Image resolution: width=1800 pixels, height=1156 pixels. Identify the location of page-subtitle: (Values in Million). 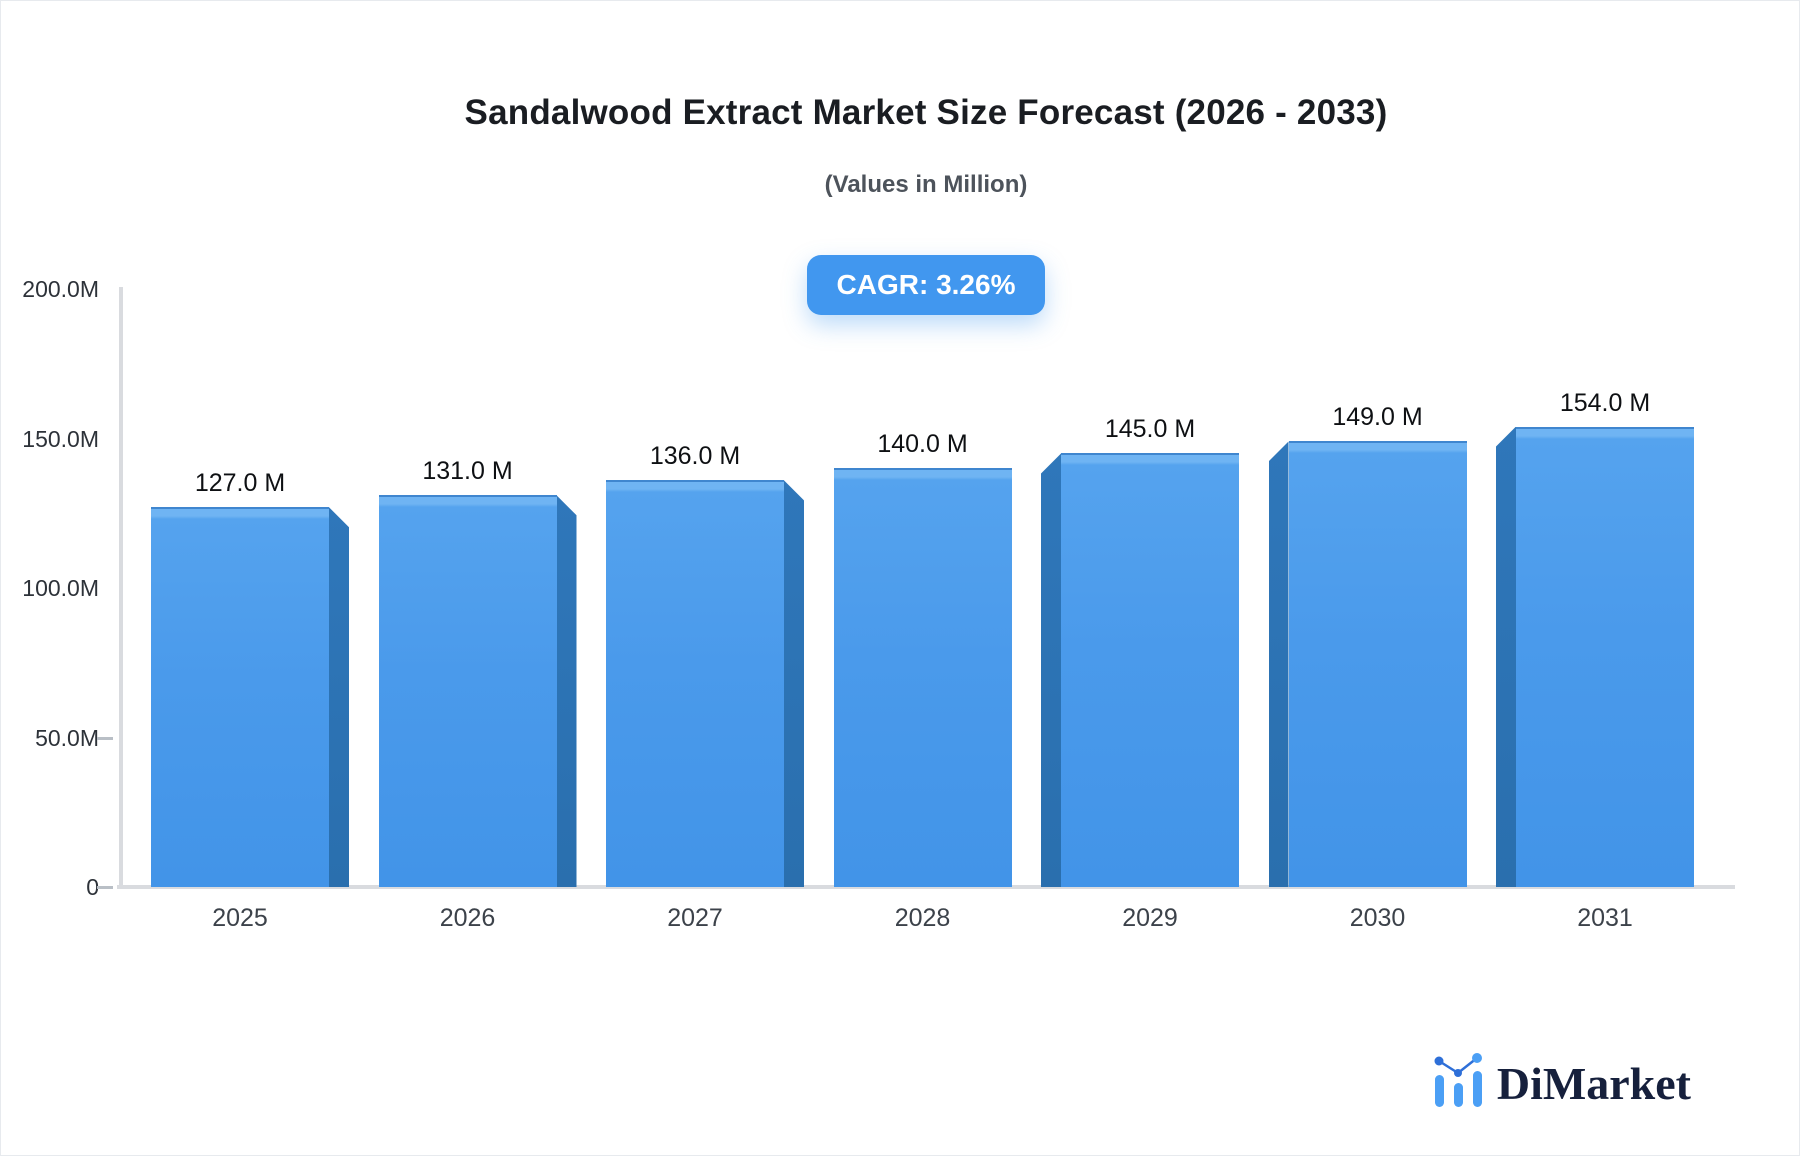
(926, 184).